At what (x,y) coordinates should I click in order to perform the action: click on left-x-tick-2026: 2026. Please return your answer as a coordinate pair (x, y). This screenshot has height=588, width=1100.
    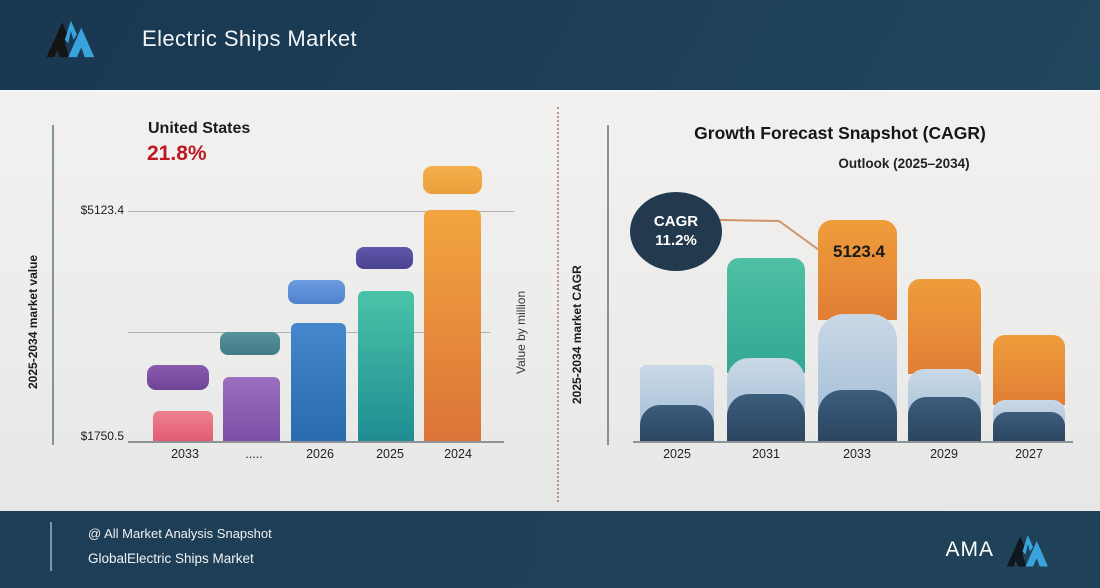
    Looking at the image, I should click on (320, 454).